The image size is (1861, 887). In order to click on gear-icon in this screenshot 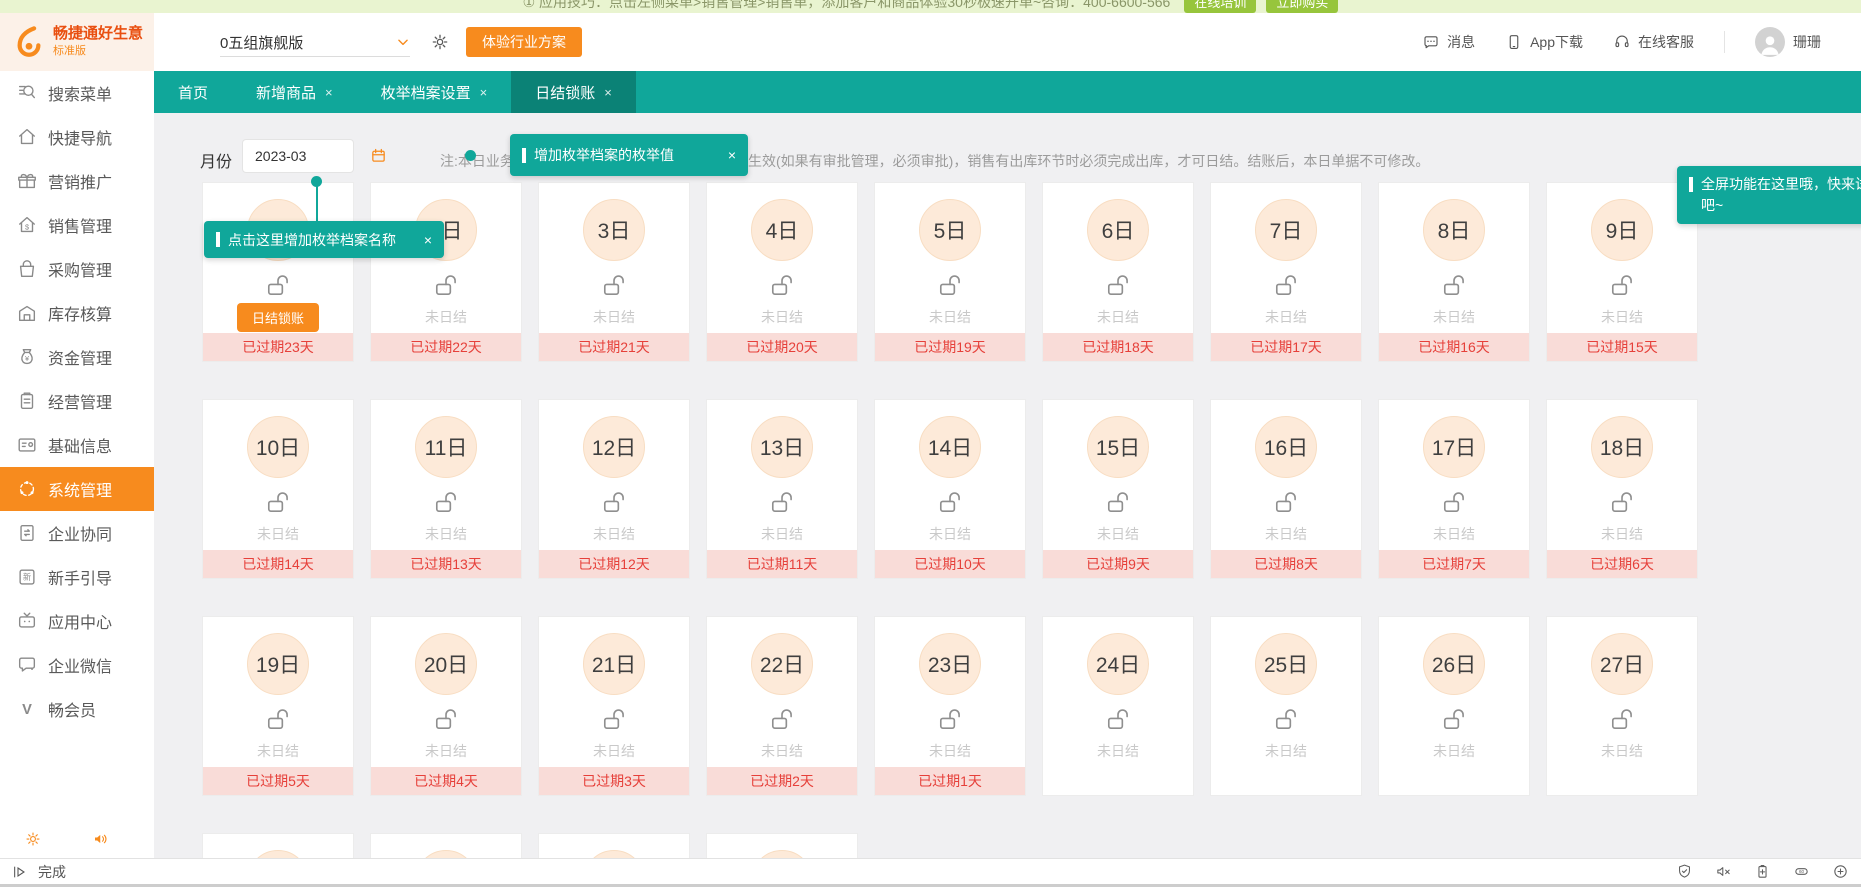, I will do `click(33, 839)`.